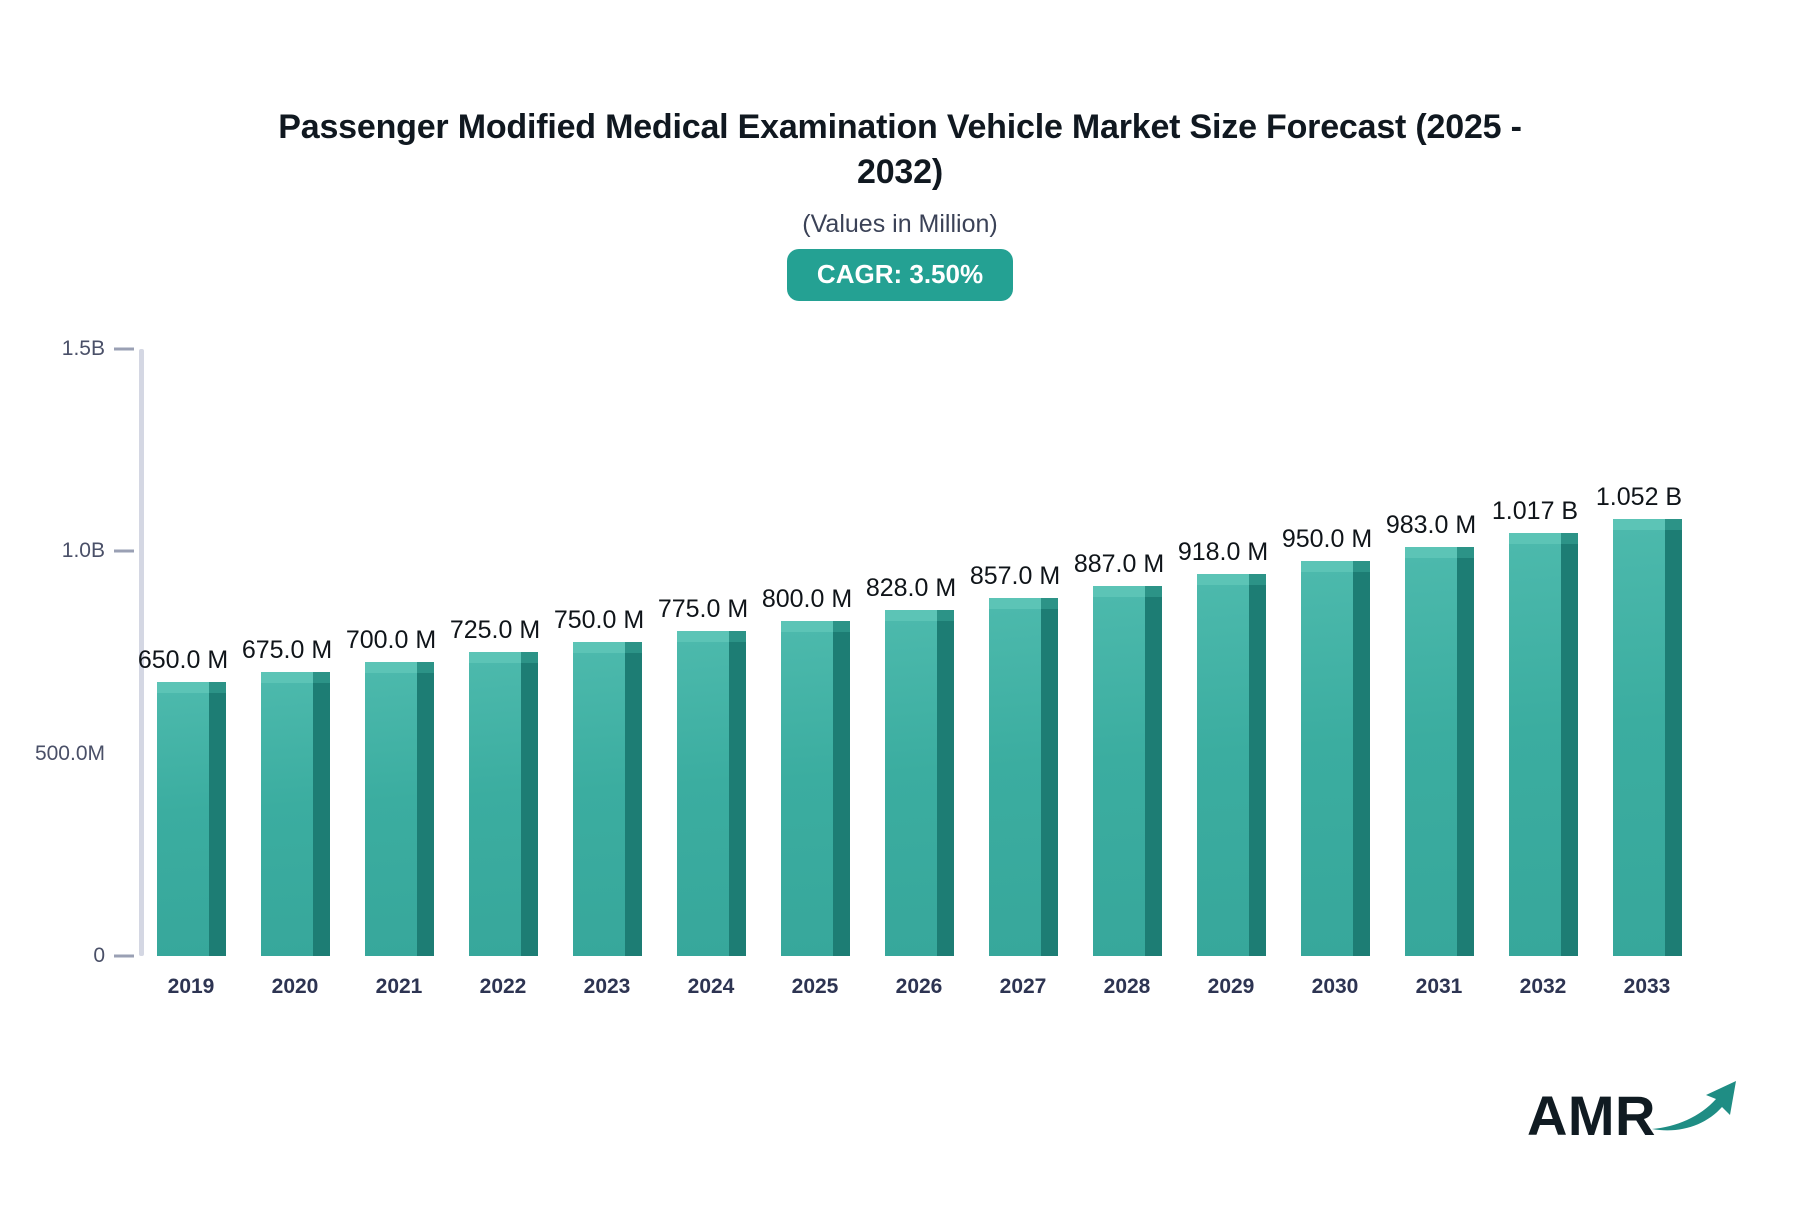 This screenshot has width=1800, height=1212. What do you see at coordinates (1327, 538) in the screenshot?
I see `bar-value-label: 950.0 M` at bounding box center [1327, 538].